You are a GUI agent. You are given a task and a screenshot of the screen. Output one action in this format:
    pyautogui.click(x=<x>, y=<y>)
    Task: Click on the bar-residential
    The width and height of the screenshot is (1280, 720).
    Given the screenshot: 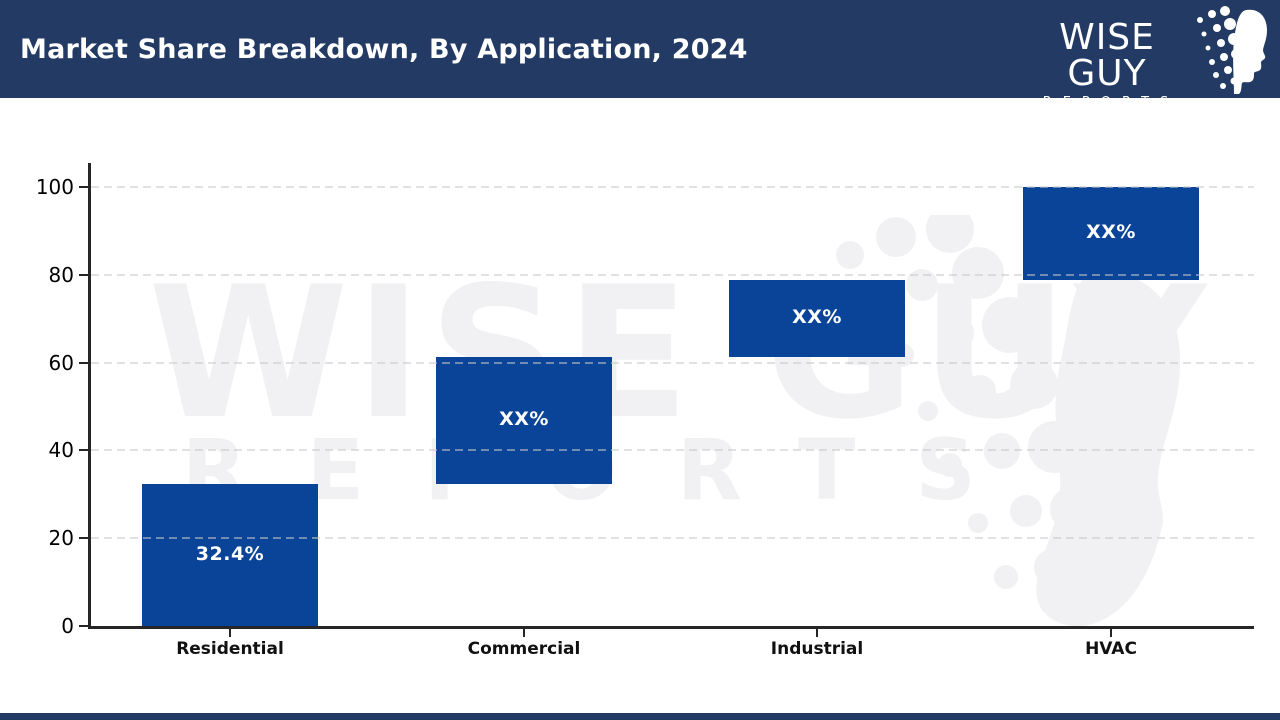 What is the action you would take?
    pyautogui.click(x=230, y=555)
    